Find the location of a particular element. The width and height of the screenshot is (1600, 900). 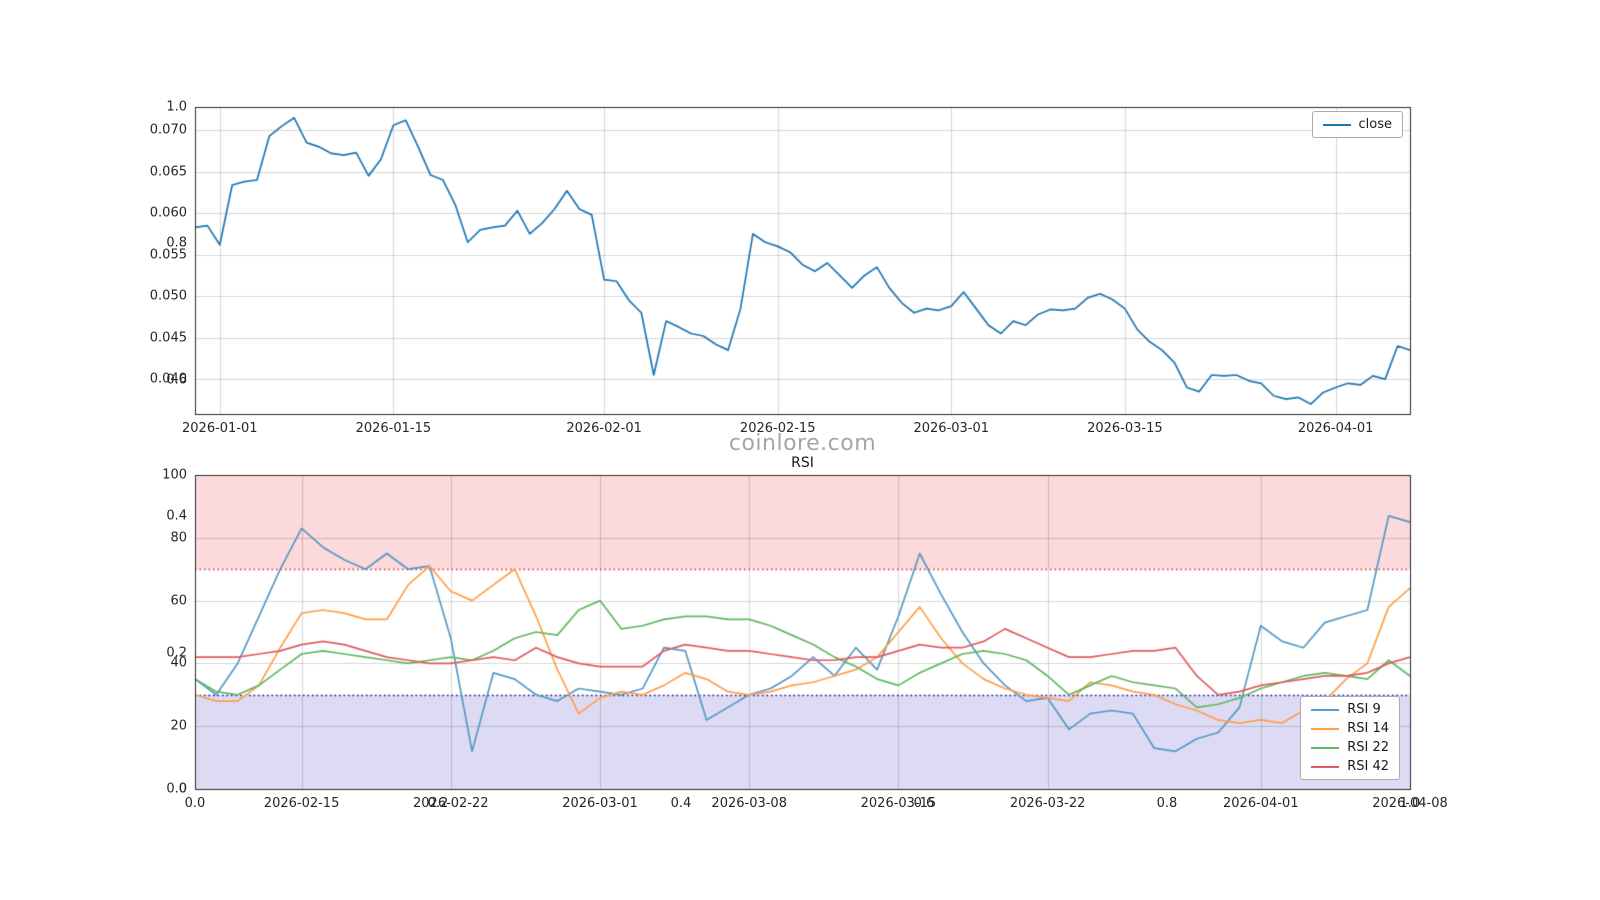

price-legend: close is located at coordinates (1357, 124).